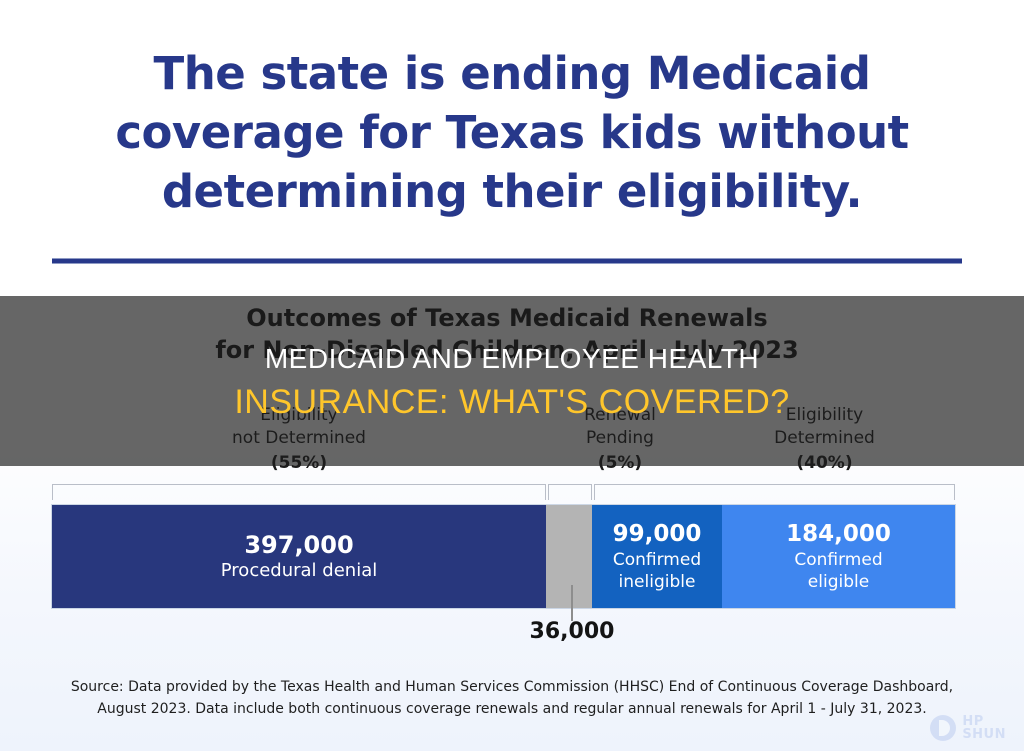 The image size is (1024, 751). Describe the element at coordinates (838, 582) in the screenshot. I see `segment-3-caption-line2: eligible` at that location.